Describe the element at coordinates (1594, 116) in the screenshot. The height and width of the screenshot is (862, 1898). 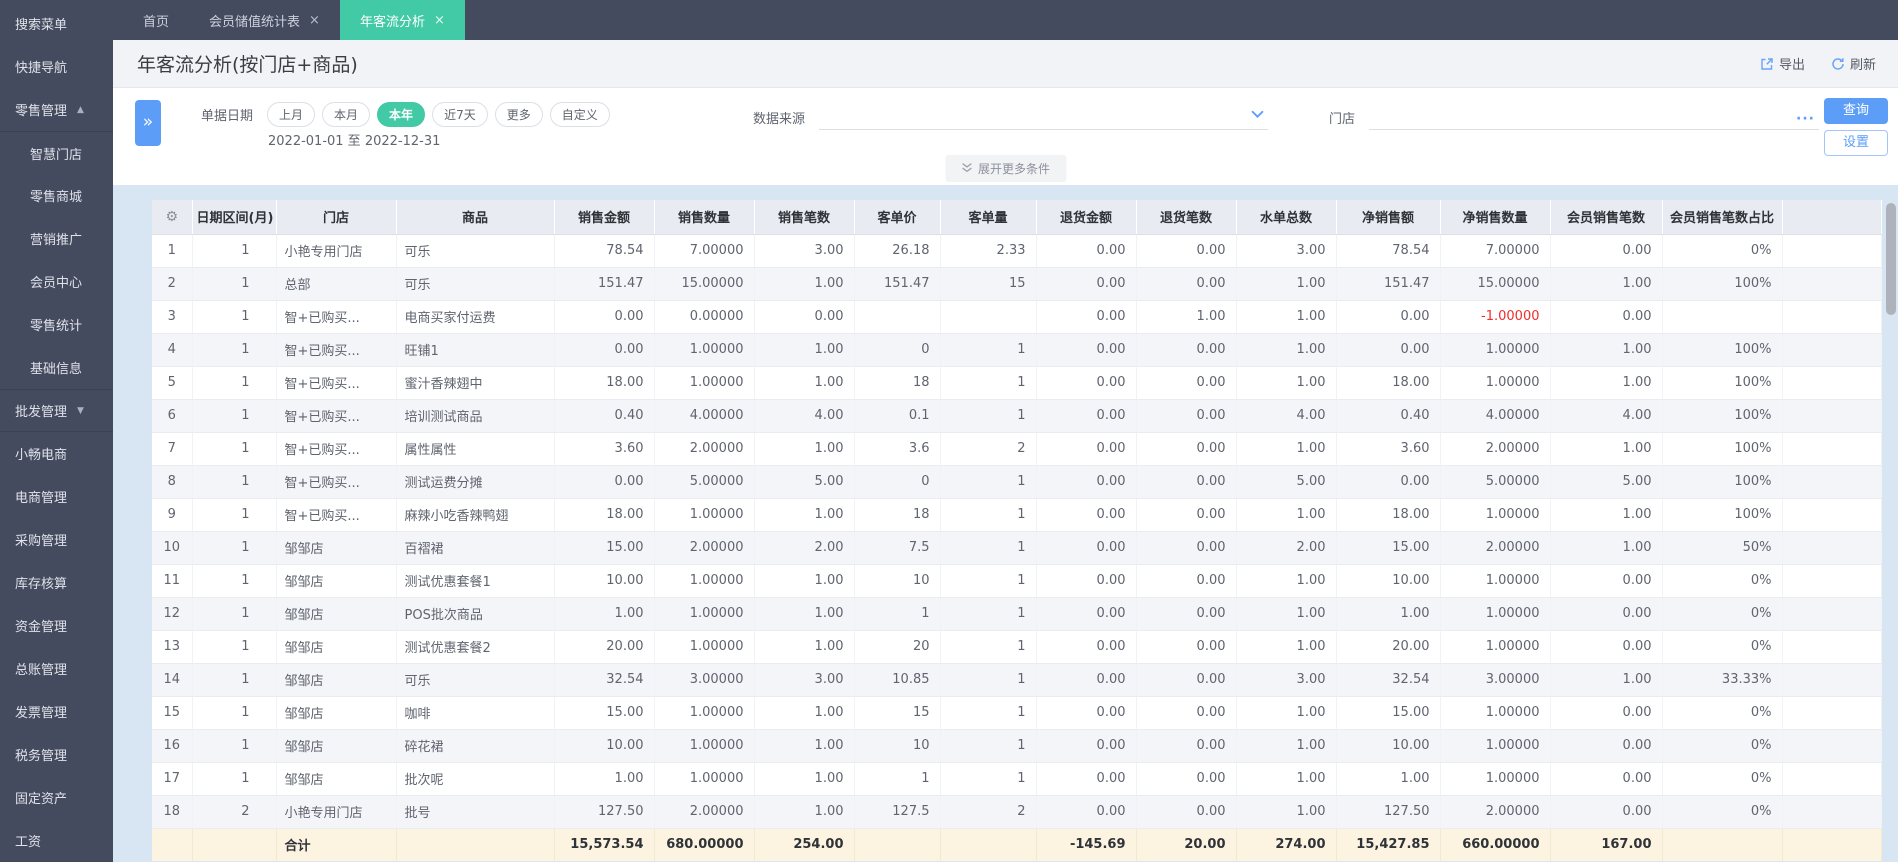
I see `store-input` at that location.